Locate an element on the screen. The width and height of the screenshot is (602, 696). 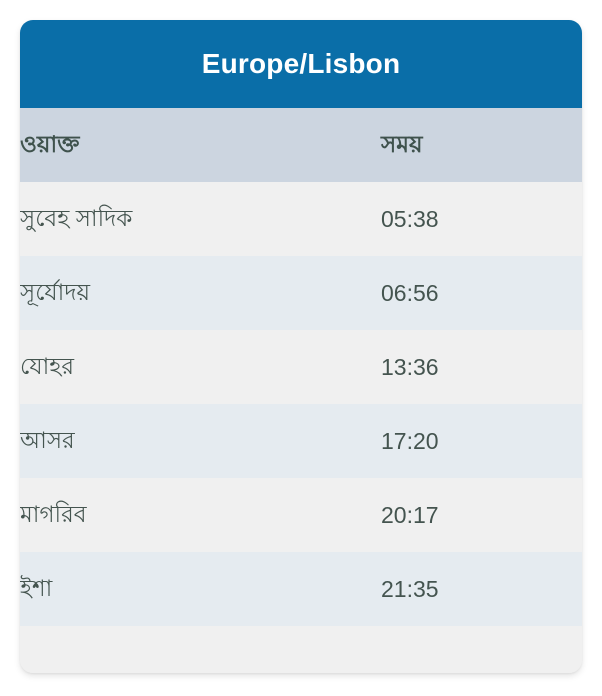
prayer-time: 13:36 is located at coordinates (410, 366).